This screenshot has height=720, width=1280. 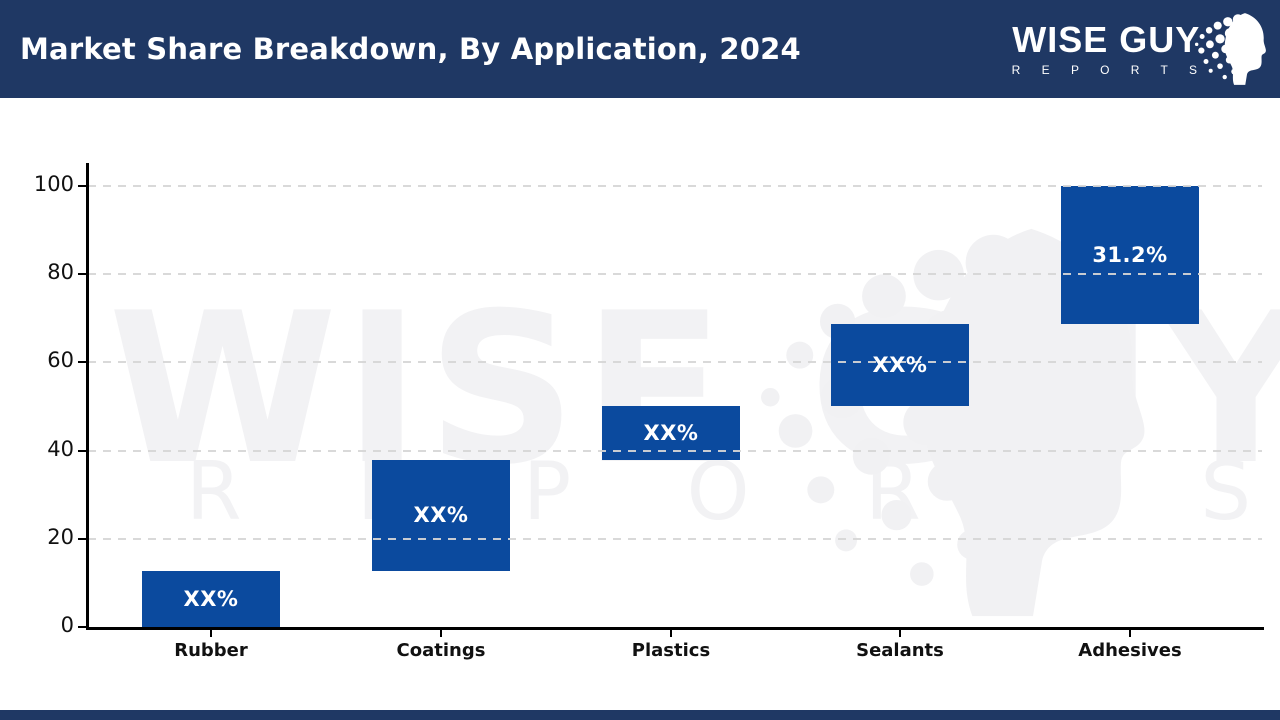 What do you see at coordinates (1130, 650) in the screenshot?
I see `x-axis-label: Adhesives` at bounding box center [1130, 650].